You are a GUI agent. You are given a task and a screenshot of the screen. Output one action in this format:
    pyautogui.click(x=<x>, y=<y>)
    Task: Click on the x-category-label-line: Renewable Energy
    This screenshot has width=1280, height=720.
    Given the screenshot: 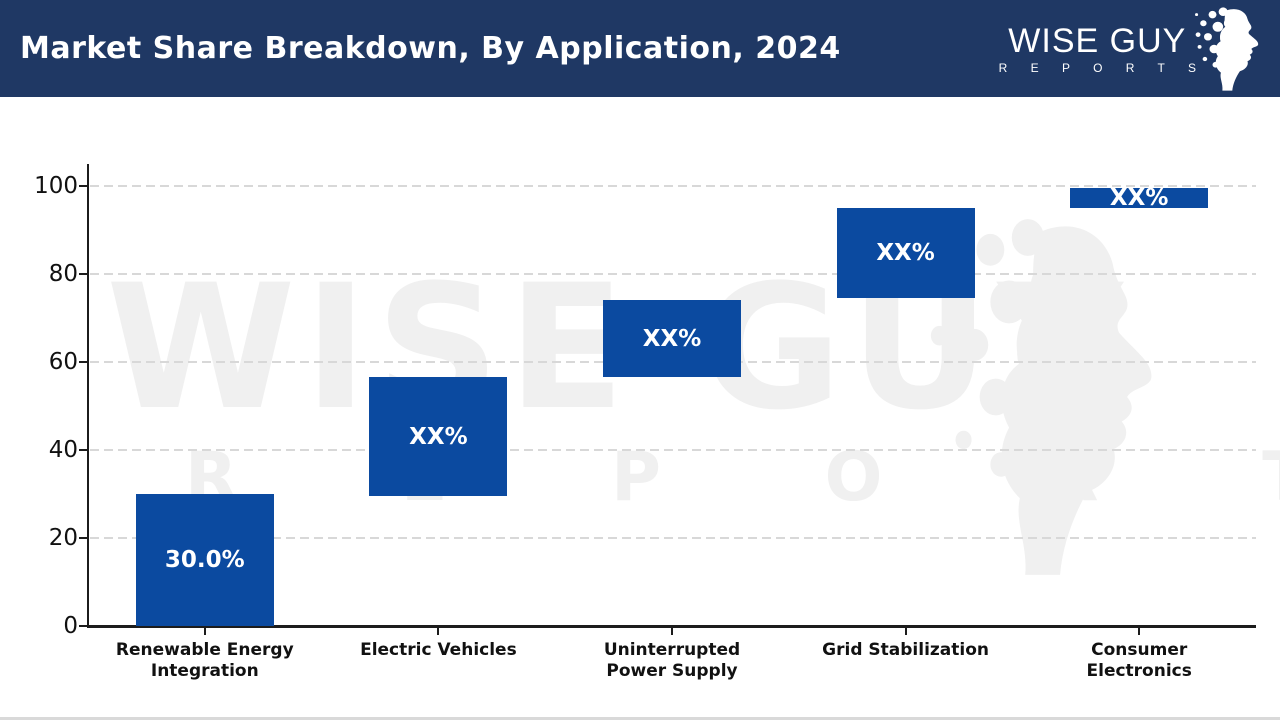 What is the action you would take?
    pyautogui.click(x=204, y=650)
    